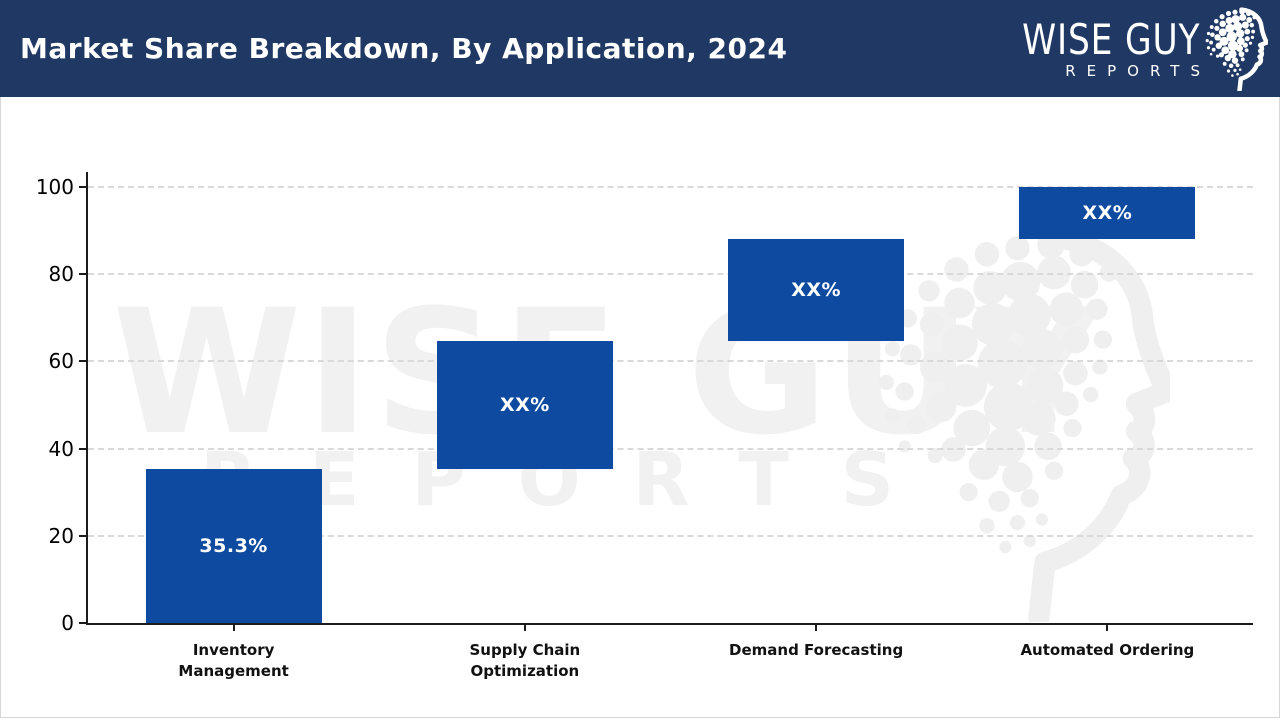  I want to click on category-label-line: Supply Chain, so click(525, 650).